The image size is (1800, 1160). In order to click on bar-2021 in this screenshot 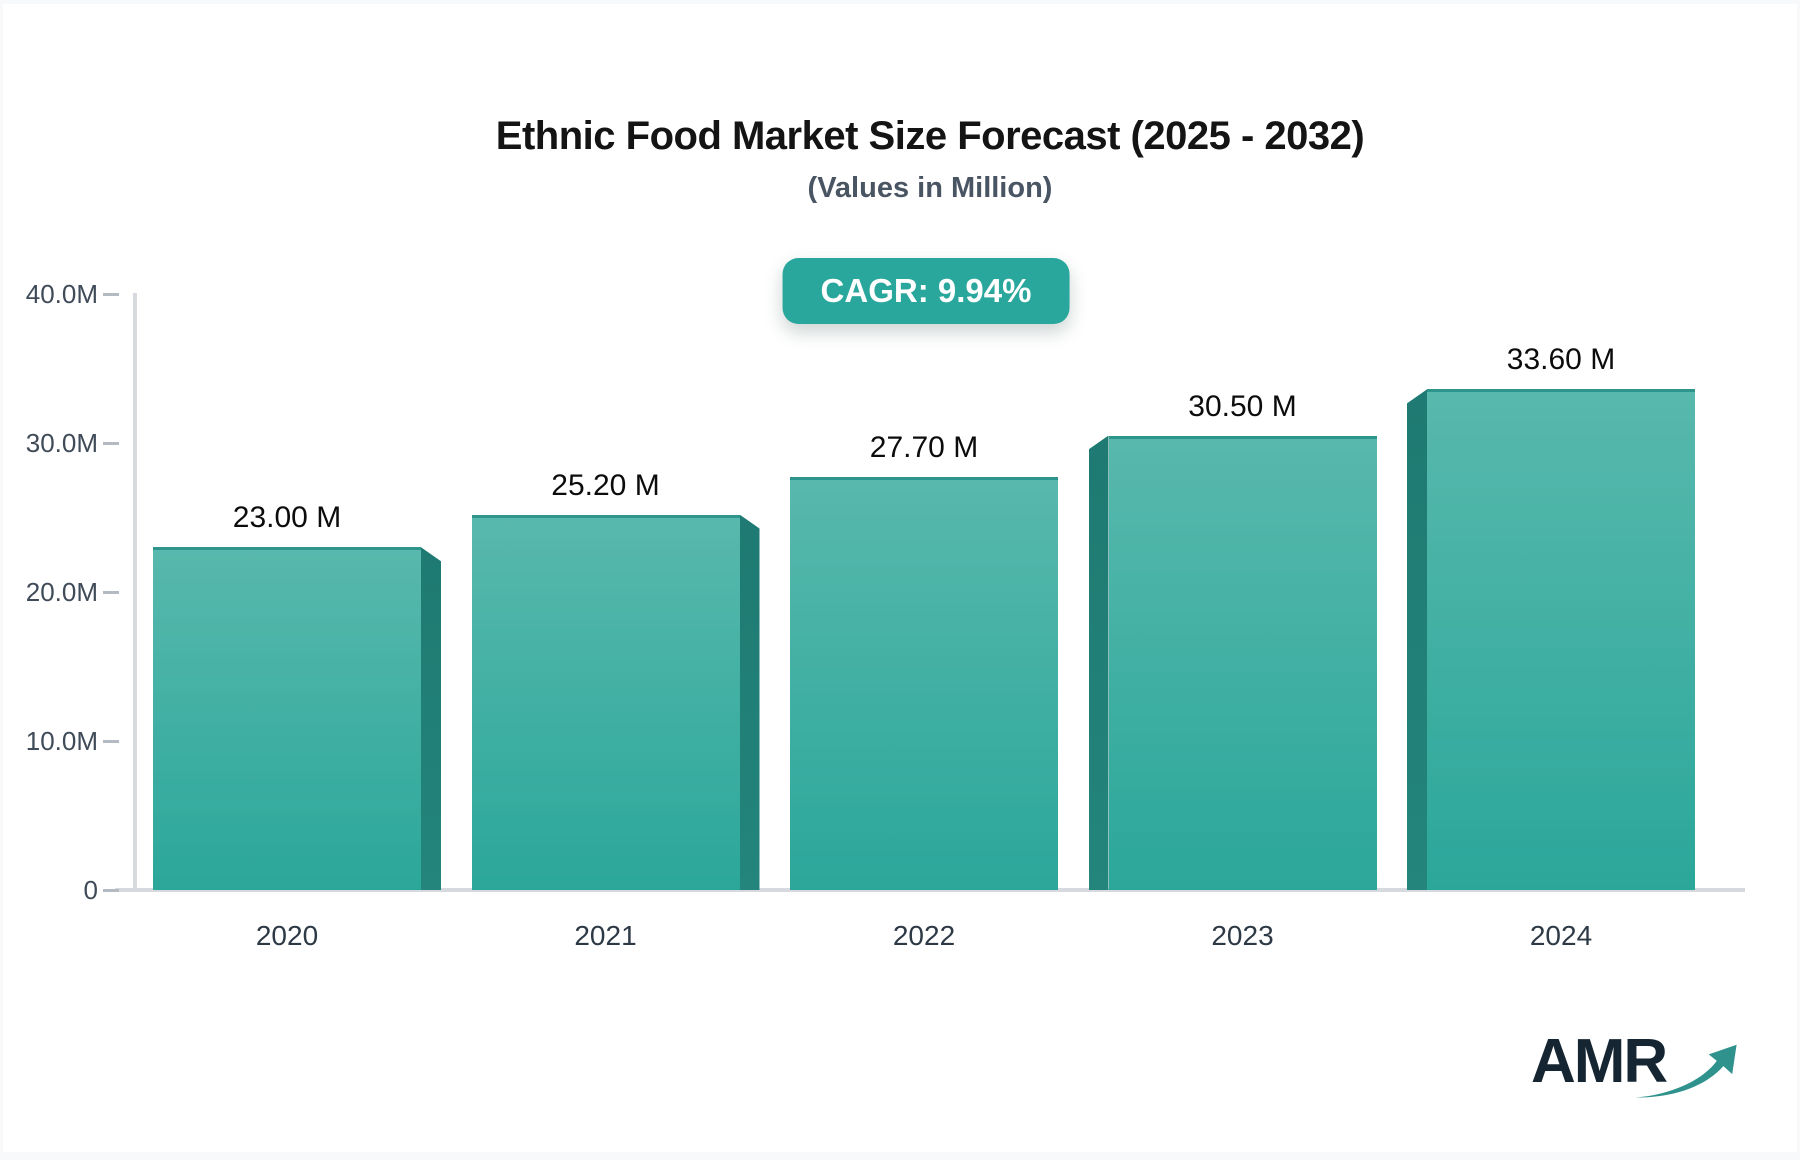, I will do `click(605, 702)`.